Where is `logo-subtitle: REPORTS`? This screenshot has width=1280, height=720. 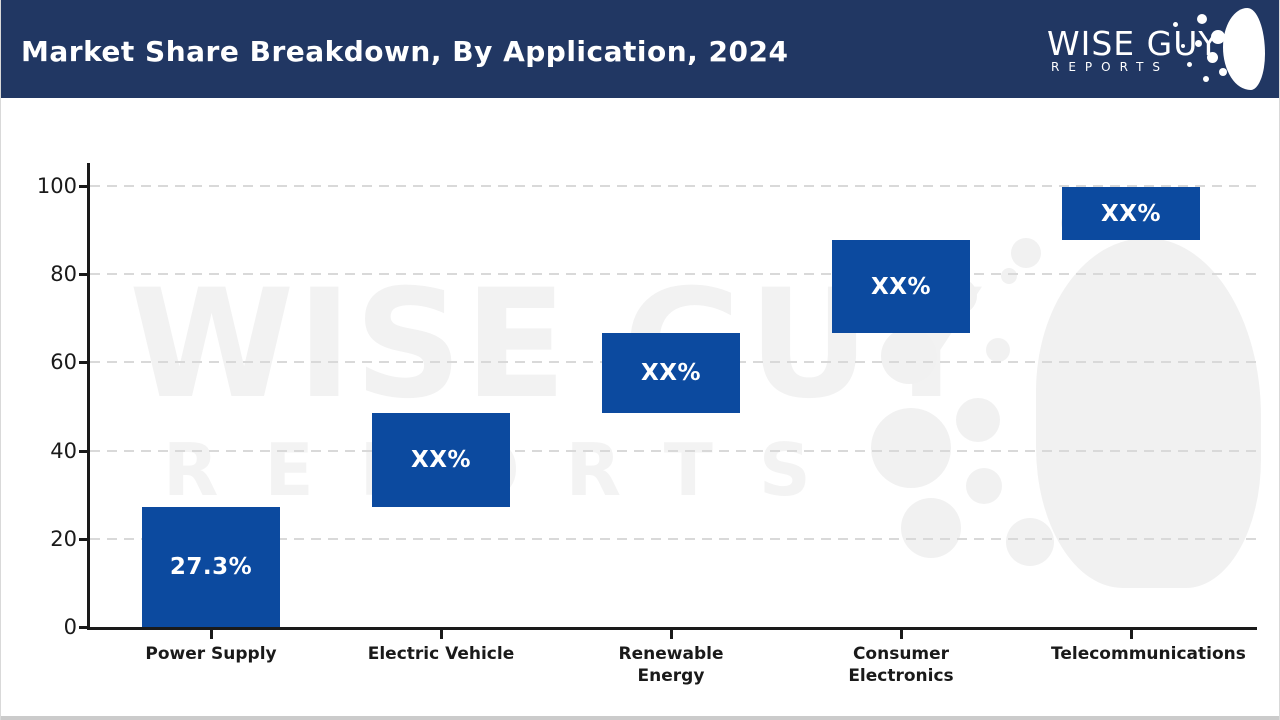 logo-subtitle: REPORTS is located at coordinates (1110, 67).